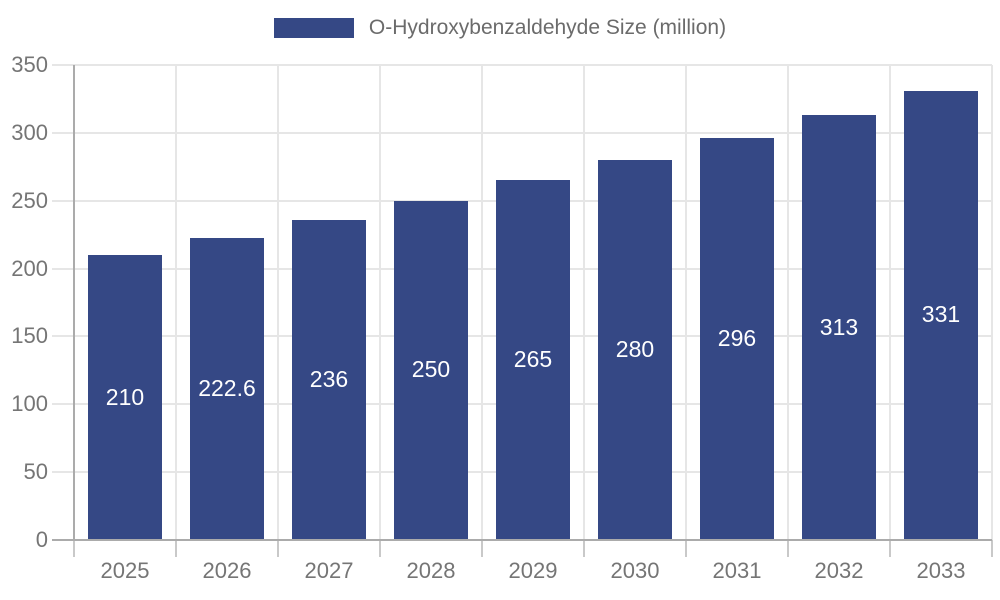 This screenshot has width=1000, height=600. I want to click on y-tick-label: 300, so click(29, 132).